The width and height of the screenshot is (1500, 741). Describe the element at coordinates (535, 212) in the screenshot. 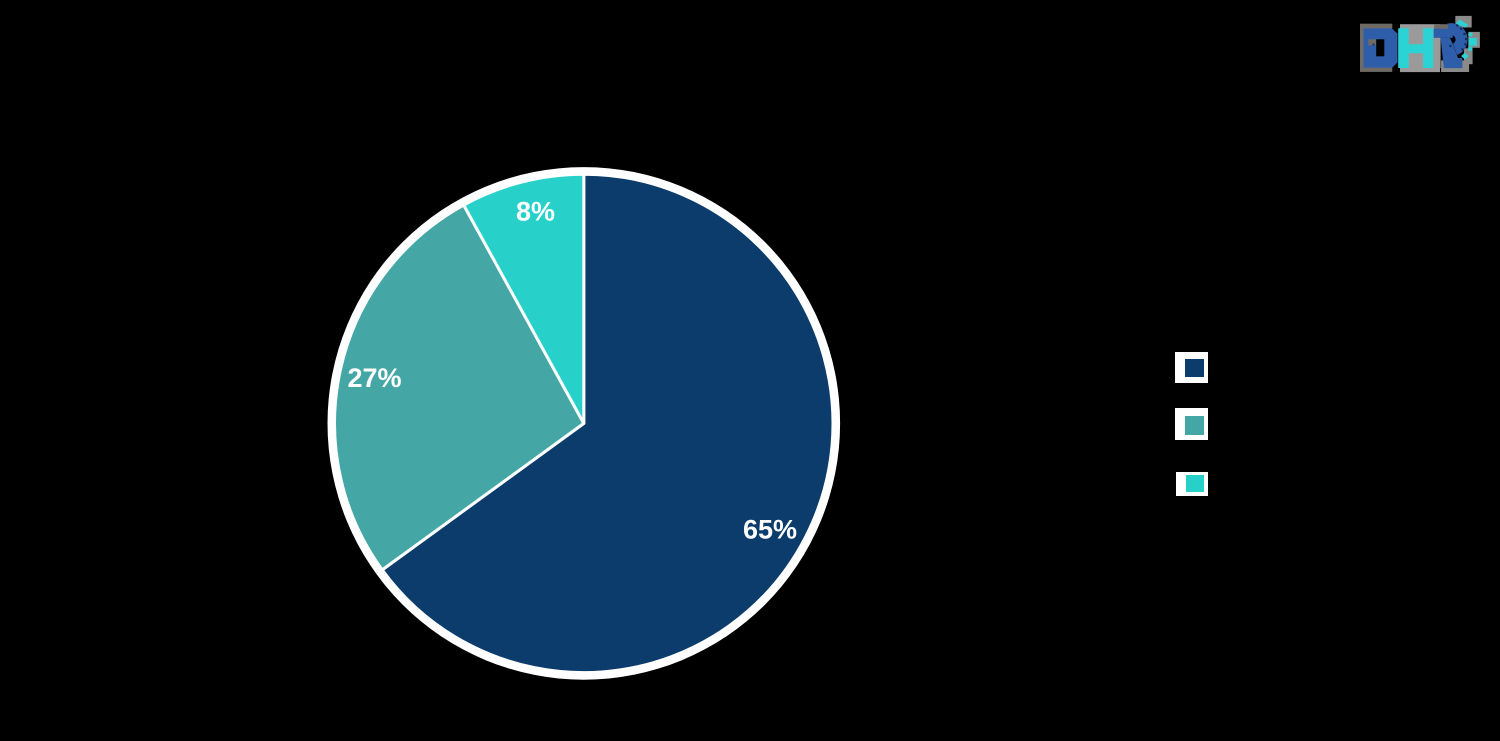

I see `svg-text: 8%` at that location.